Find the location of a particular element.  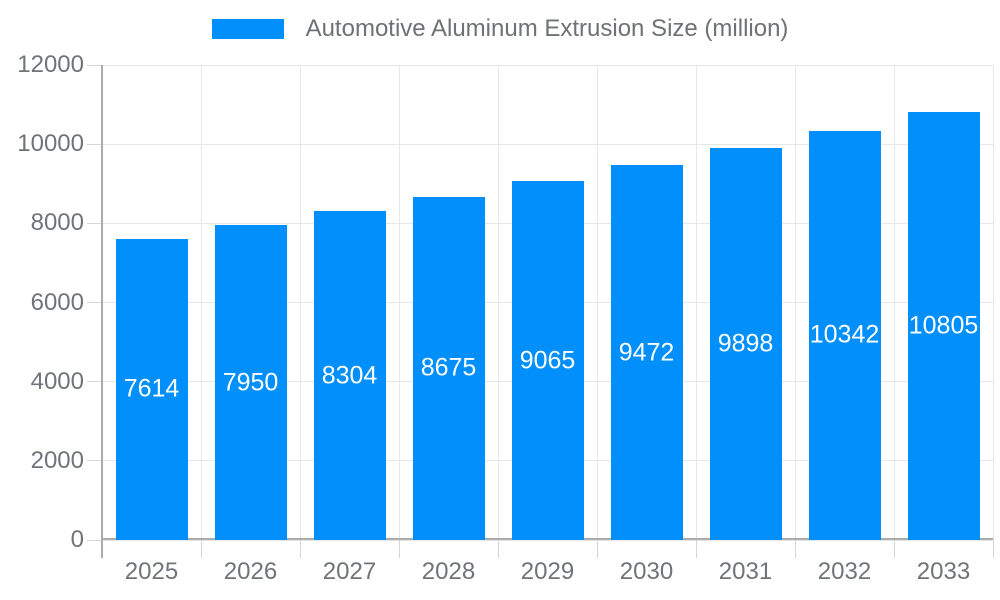

bar-2027 is located at coordinates (349, 375).